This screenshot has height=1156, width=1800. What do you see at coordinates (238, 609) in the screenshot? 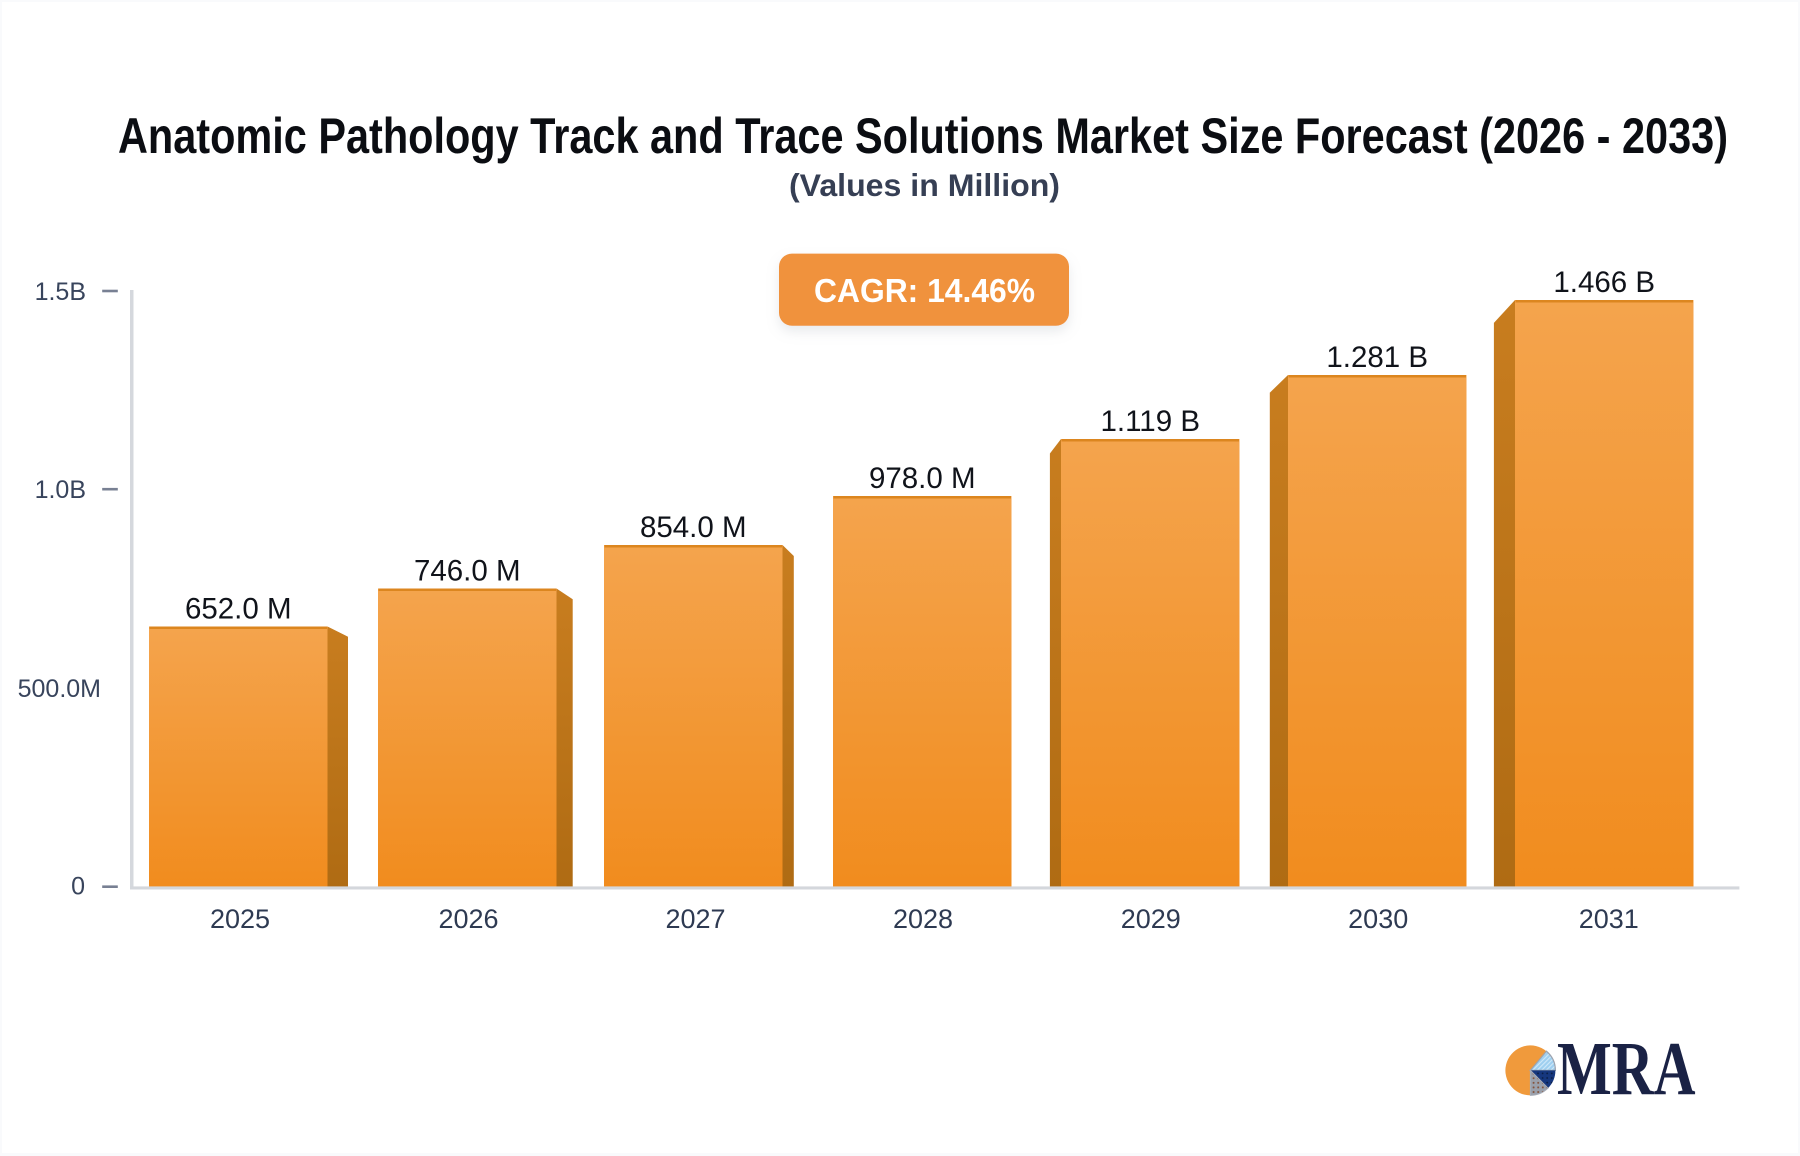
I see `svg-text: 652.0 M` at bounding box center [238, 609].